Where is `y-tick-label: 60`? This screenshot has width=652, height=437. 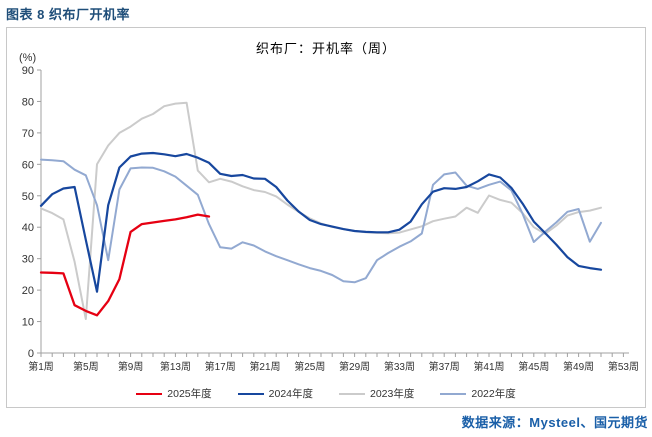 y-tick-label: 60 is located at coordinates (28, 165).